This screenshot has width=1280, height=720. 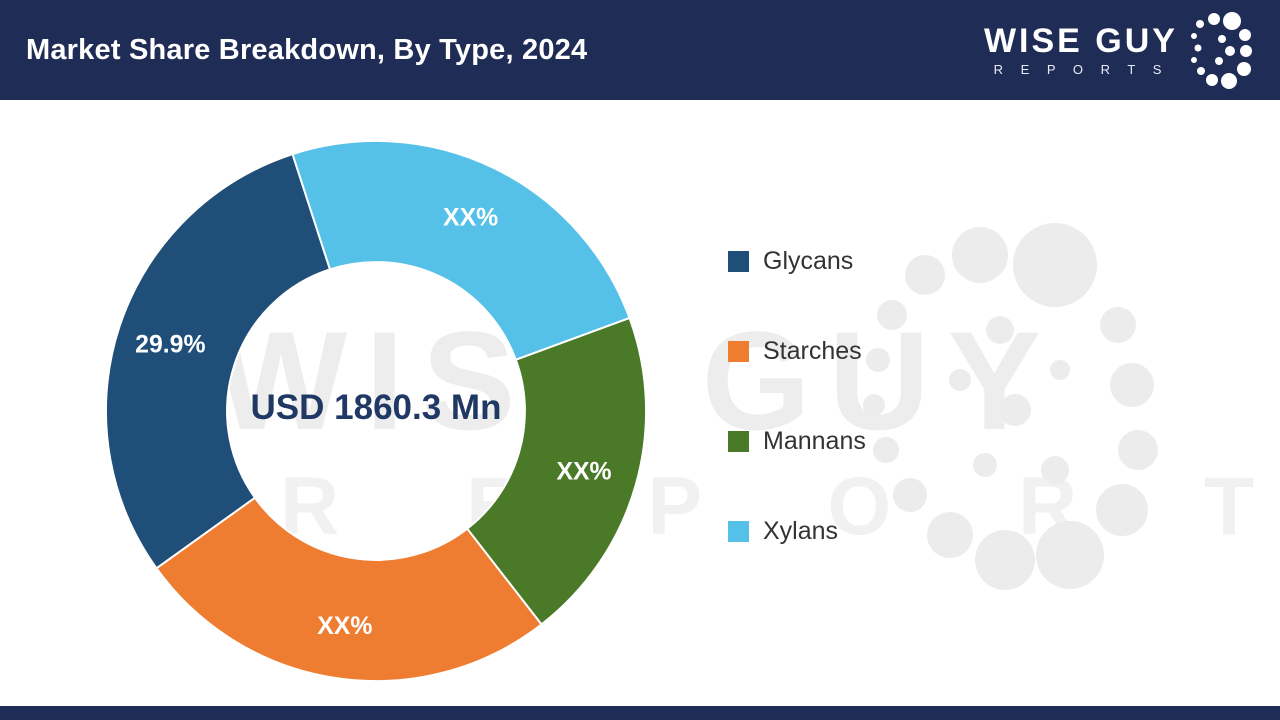 What do you see at coordinates (470, 217) in the screenshot?
I see `slice-label-xylans: XX%` at bounding box center [470, 217].